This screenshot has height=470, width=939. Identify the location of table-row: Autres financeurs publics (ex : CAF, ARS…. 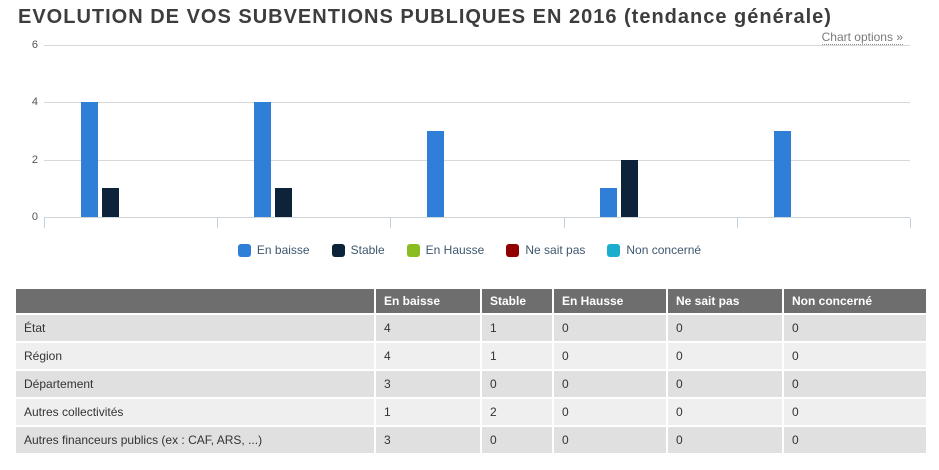
(471, 440).